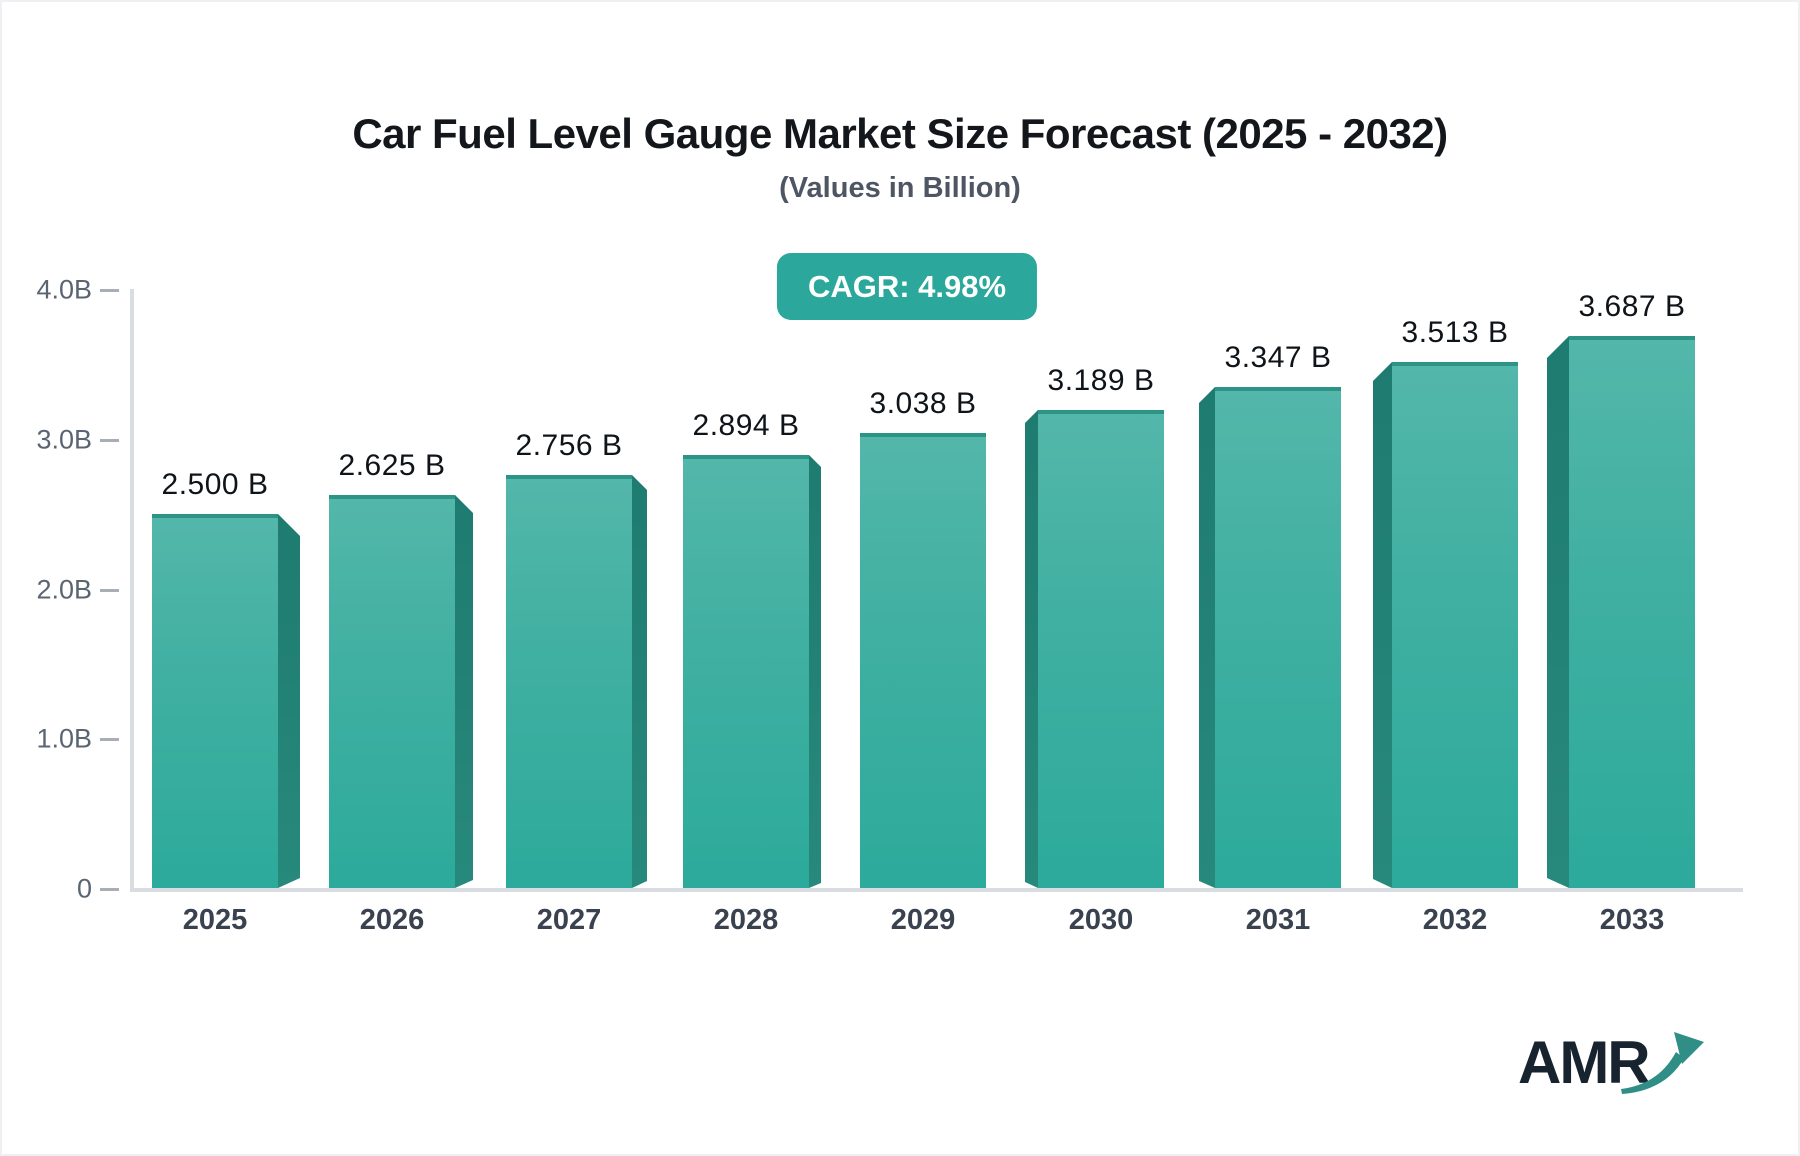  What do you see at coordinates (1455, 625) in the screenshot?
I see `bar-2032` at bounding box center [1455, 625].